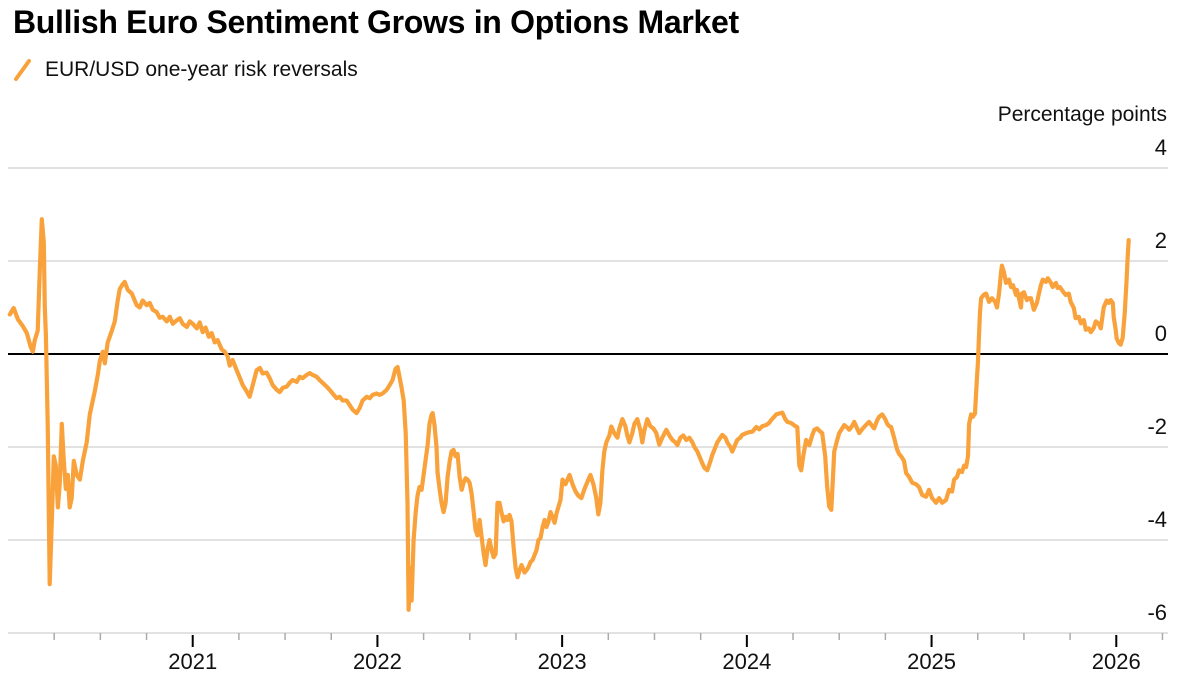 This screenshot has height=684, width=1191. Describe the element at coordinates (201, 69) in the screenshot. I see `legend-series-label: EUR/USD one-year risk reversals` at that location.